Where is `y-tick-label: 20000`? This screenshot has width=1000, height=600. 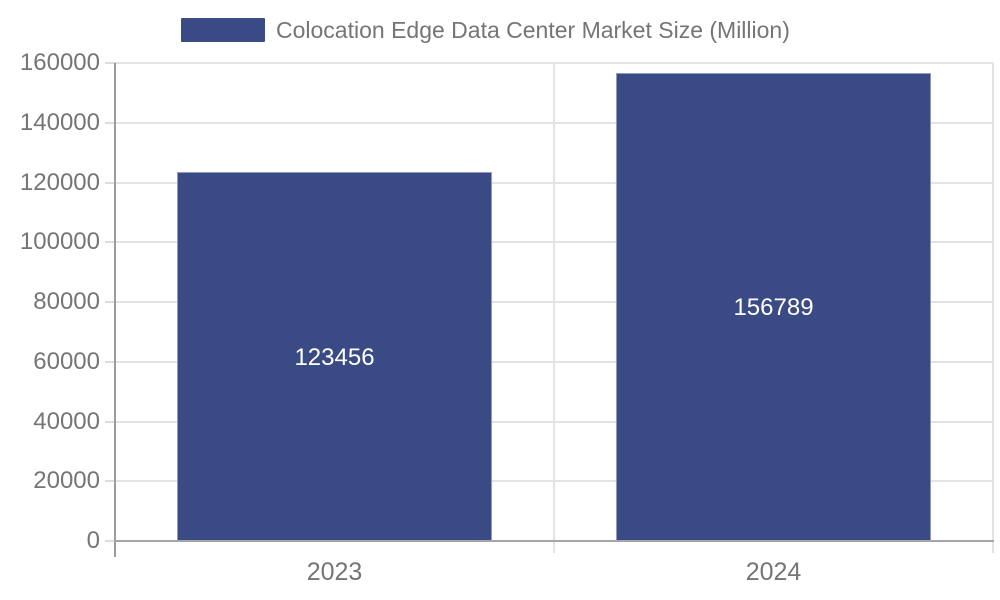 y-tick-label: 20000 is located at coordinates (66, 481).